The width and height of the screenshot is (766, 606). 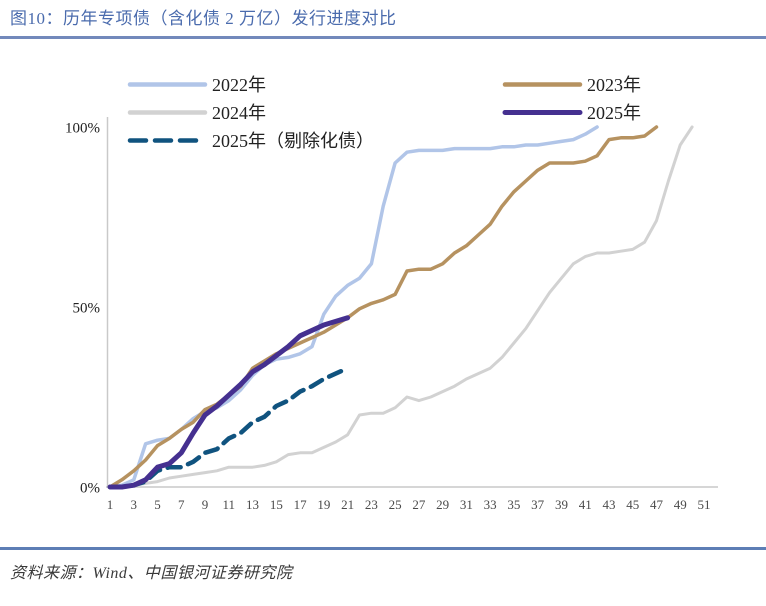 I want to click on x-tick-label: 25, so click(x=395, y=504).